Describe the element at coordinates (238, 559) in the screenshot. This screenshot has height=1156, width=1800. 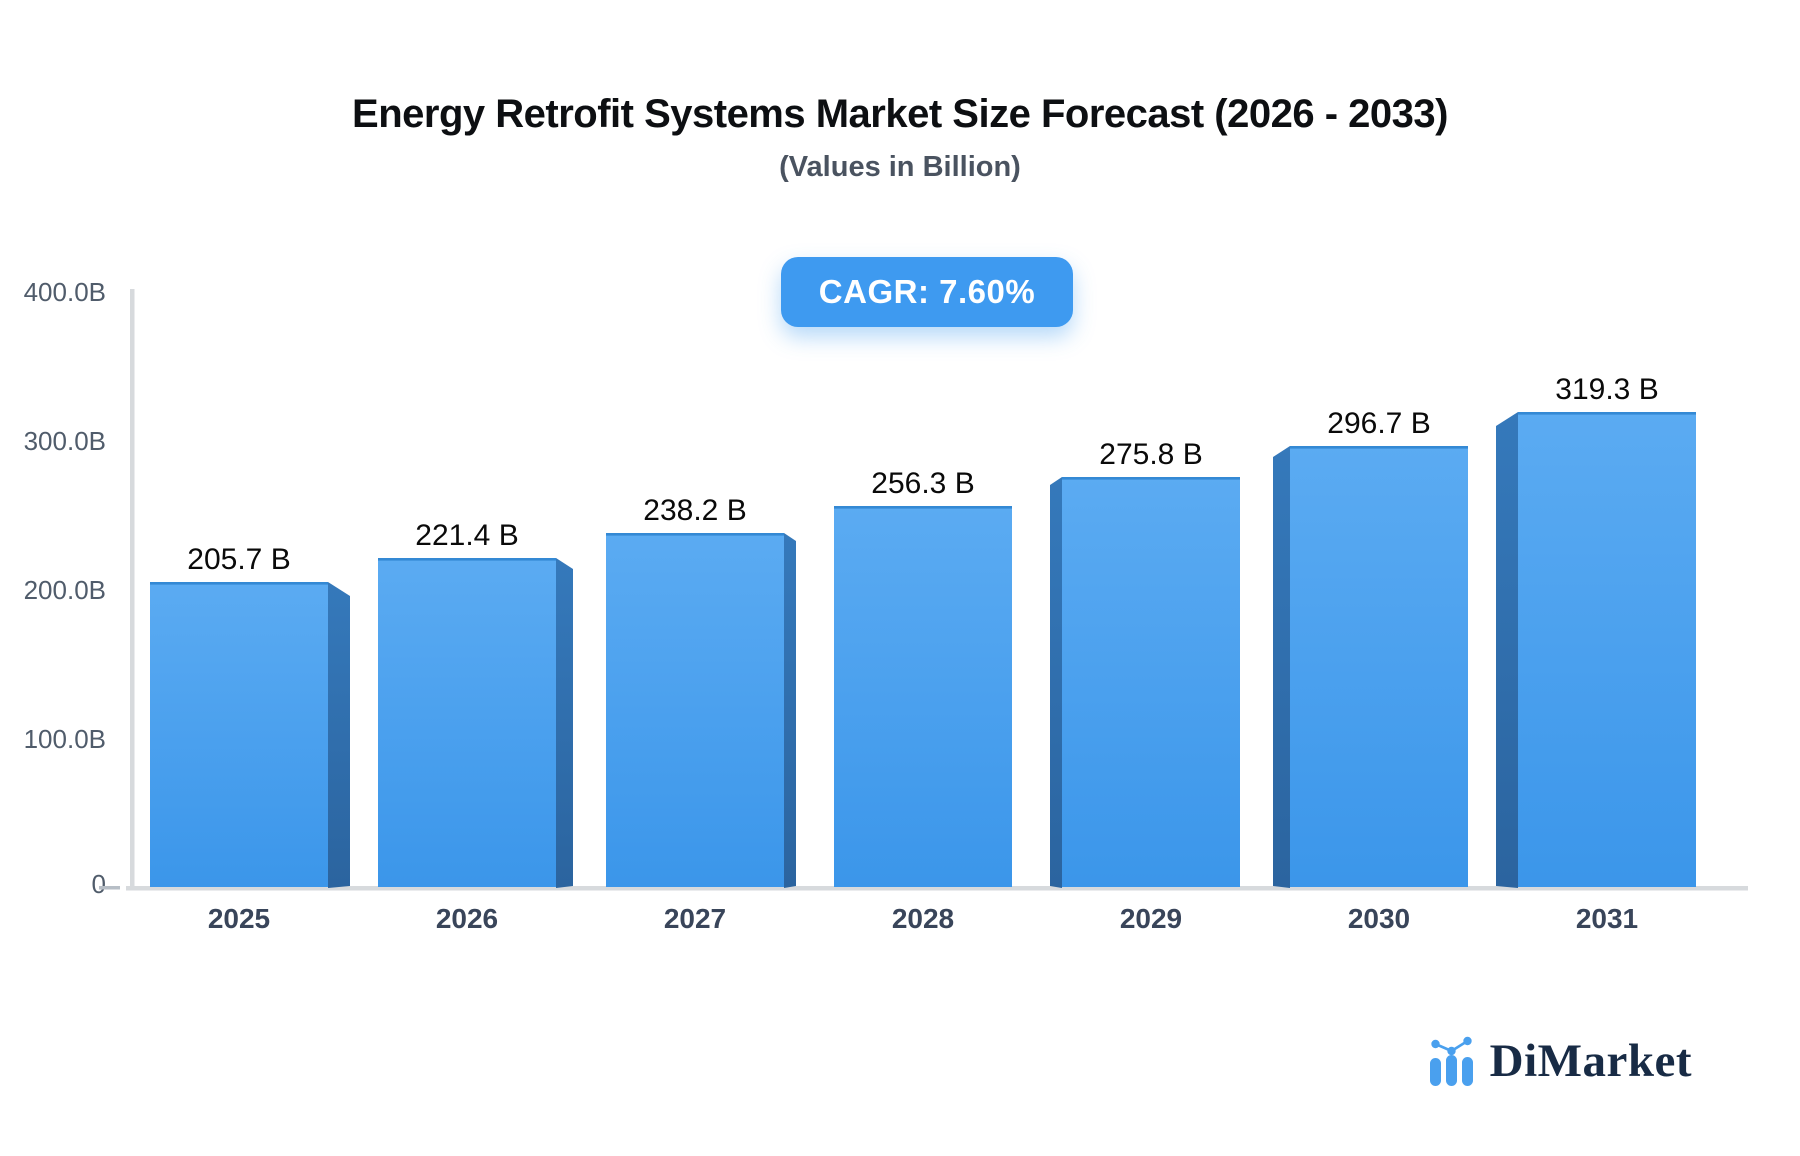
I see `bar-value-label: 205.7 B` at that location.